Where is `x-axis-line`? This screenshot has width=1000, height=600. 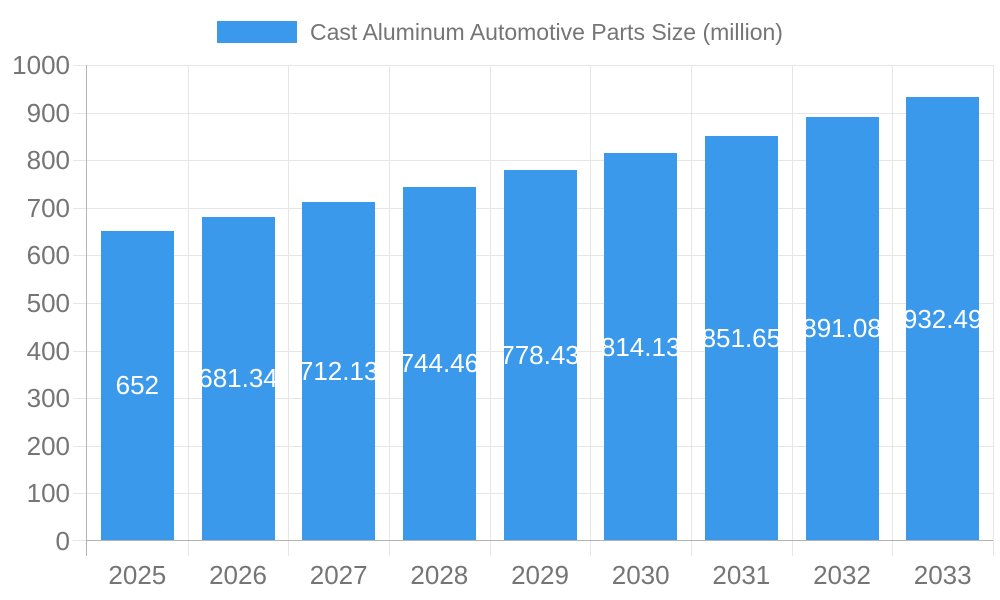 x-axis-line is located at coordinates (540, 540).